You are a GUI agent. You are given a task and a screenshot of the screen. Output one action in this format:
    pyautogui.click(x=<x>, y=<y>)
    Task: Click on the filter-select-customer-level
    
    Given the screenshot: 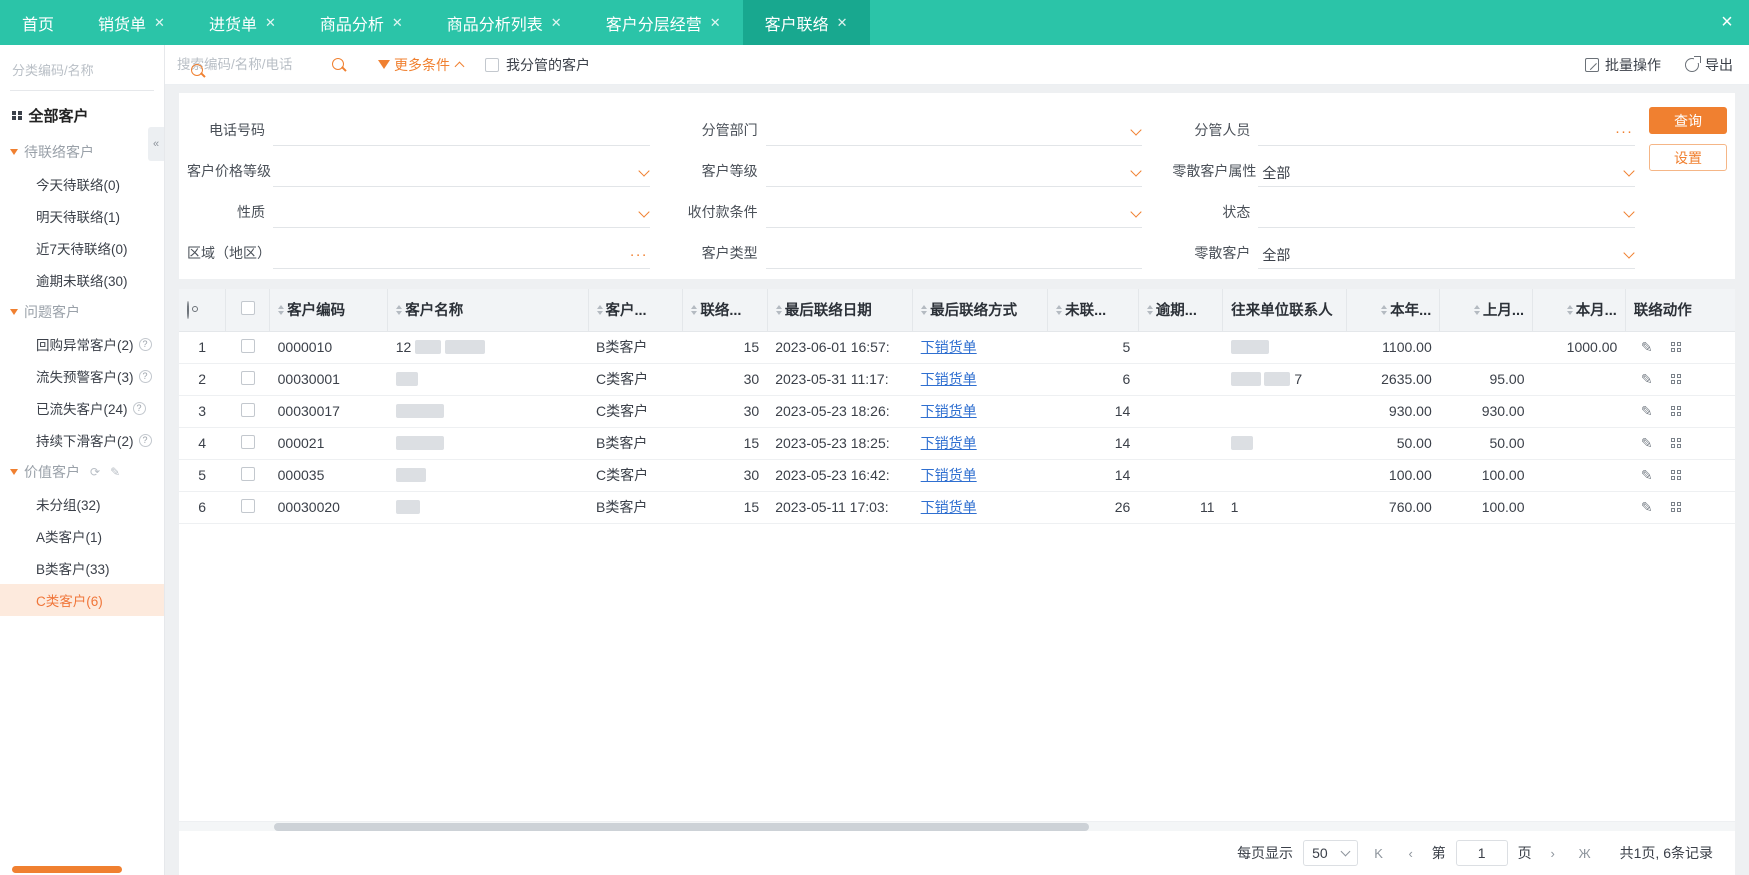 What is the action you would take?
    pyautogui.click(x=954, y=173)
    